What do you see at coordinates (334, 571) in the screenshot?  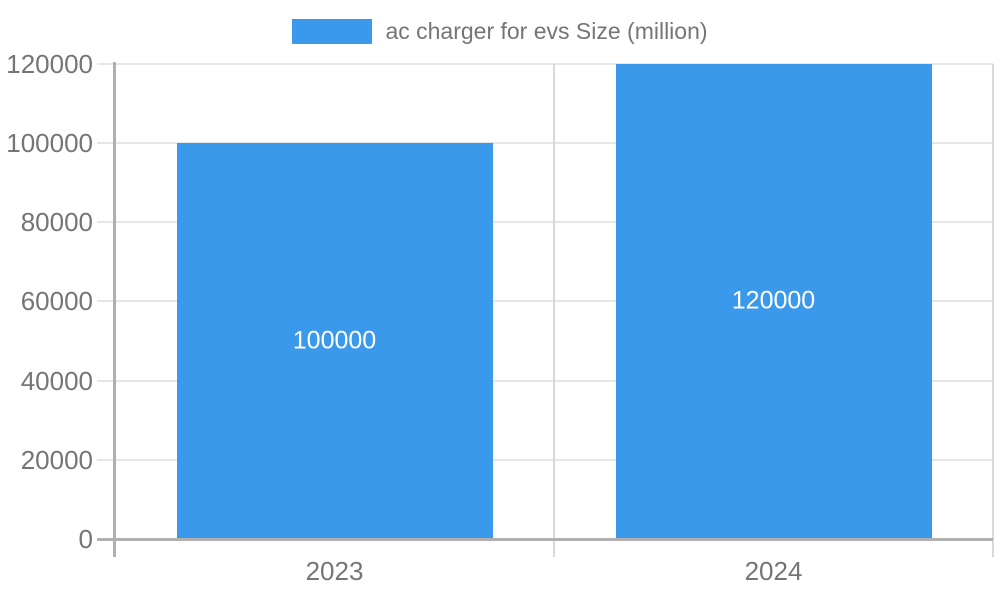 I see `x-tick-label: 2023` at bounding box center [334, 571].